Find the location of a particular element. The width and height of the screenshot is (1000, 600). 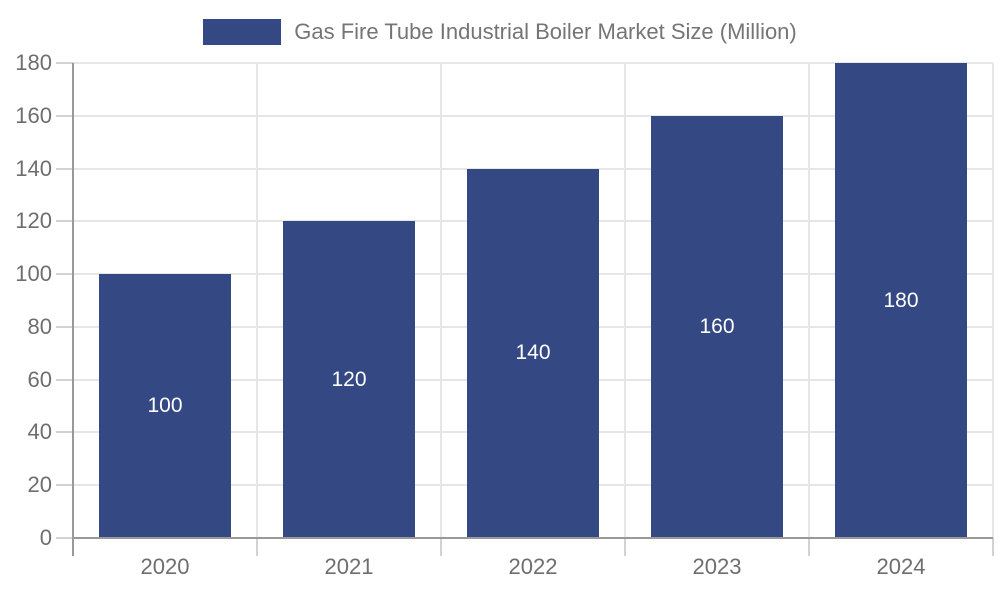

bar-value-label: 160 is located at coordinates (717, 326).